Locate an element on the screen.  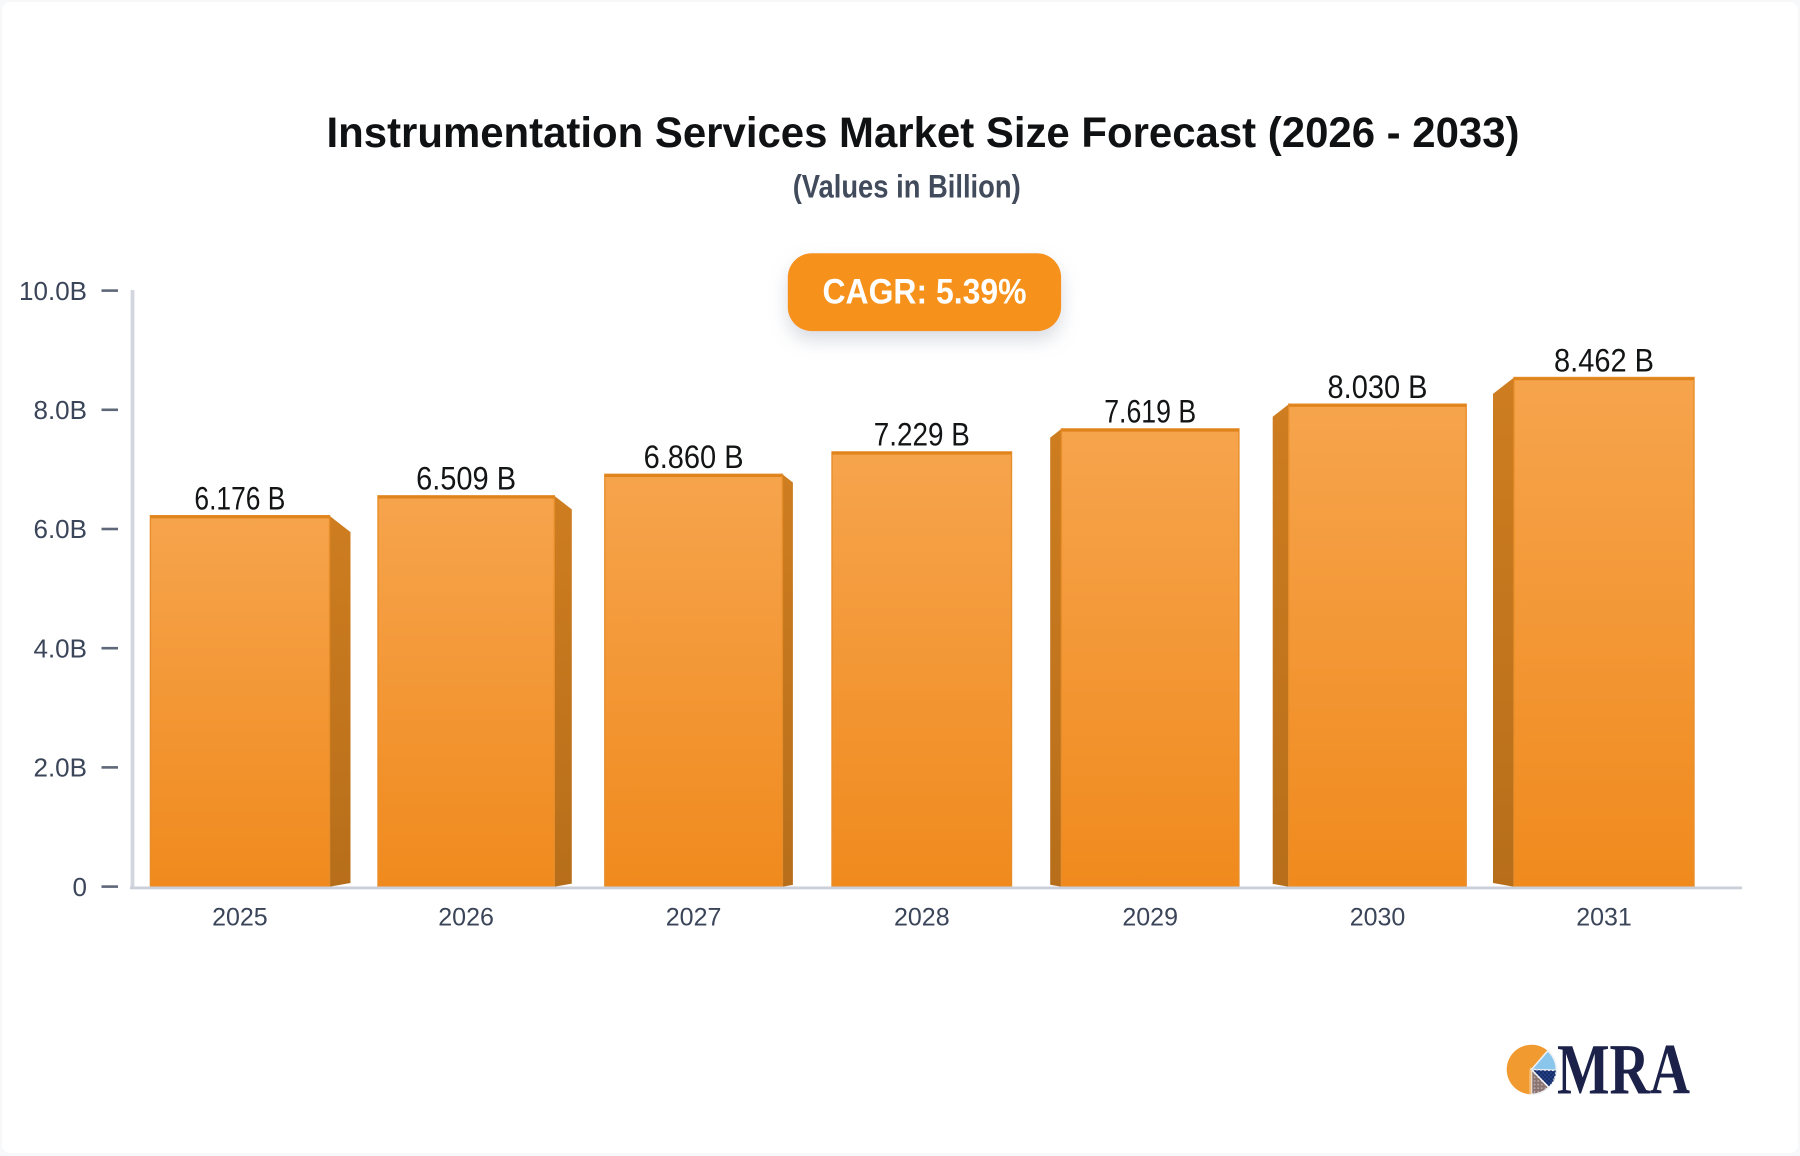
svg-text: 6.0B is located at coordinates (61, 529).